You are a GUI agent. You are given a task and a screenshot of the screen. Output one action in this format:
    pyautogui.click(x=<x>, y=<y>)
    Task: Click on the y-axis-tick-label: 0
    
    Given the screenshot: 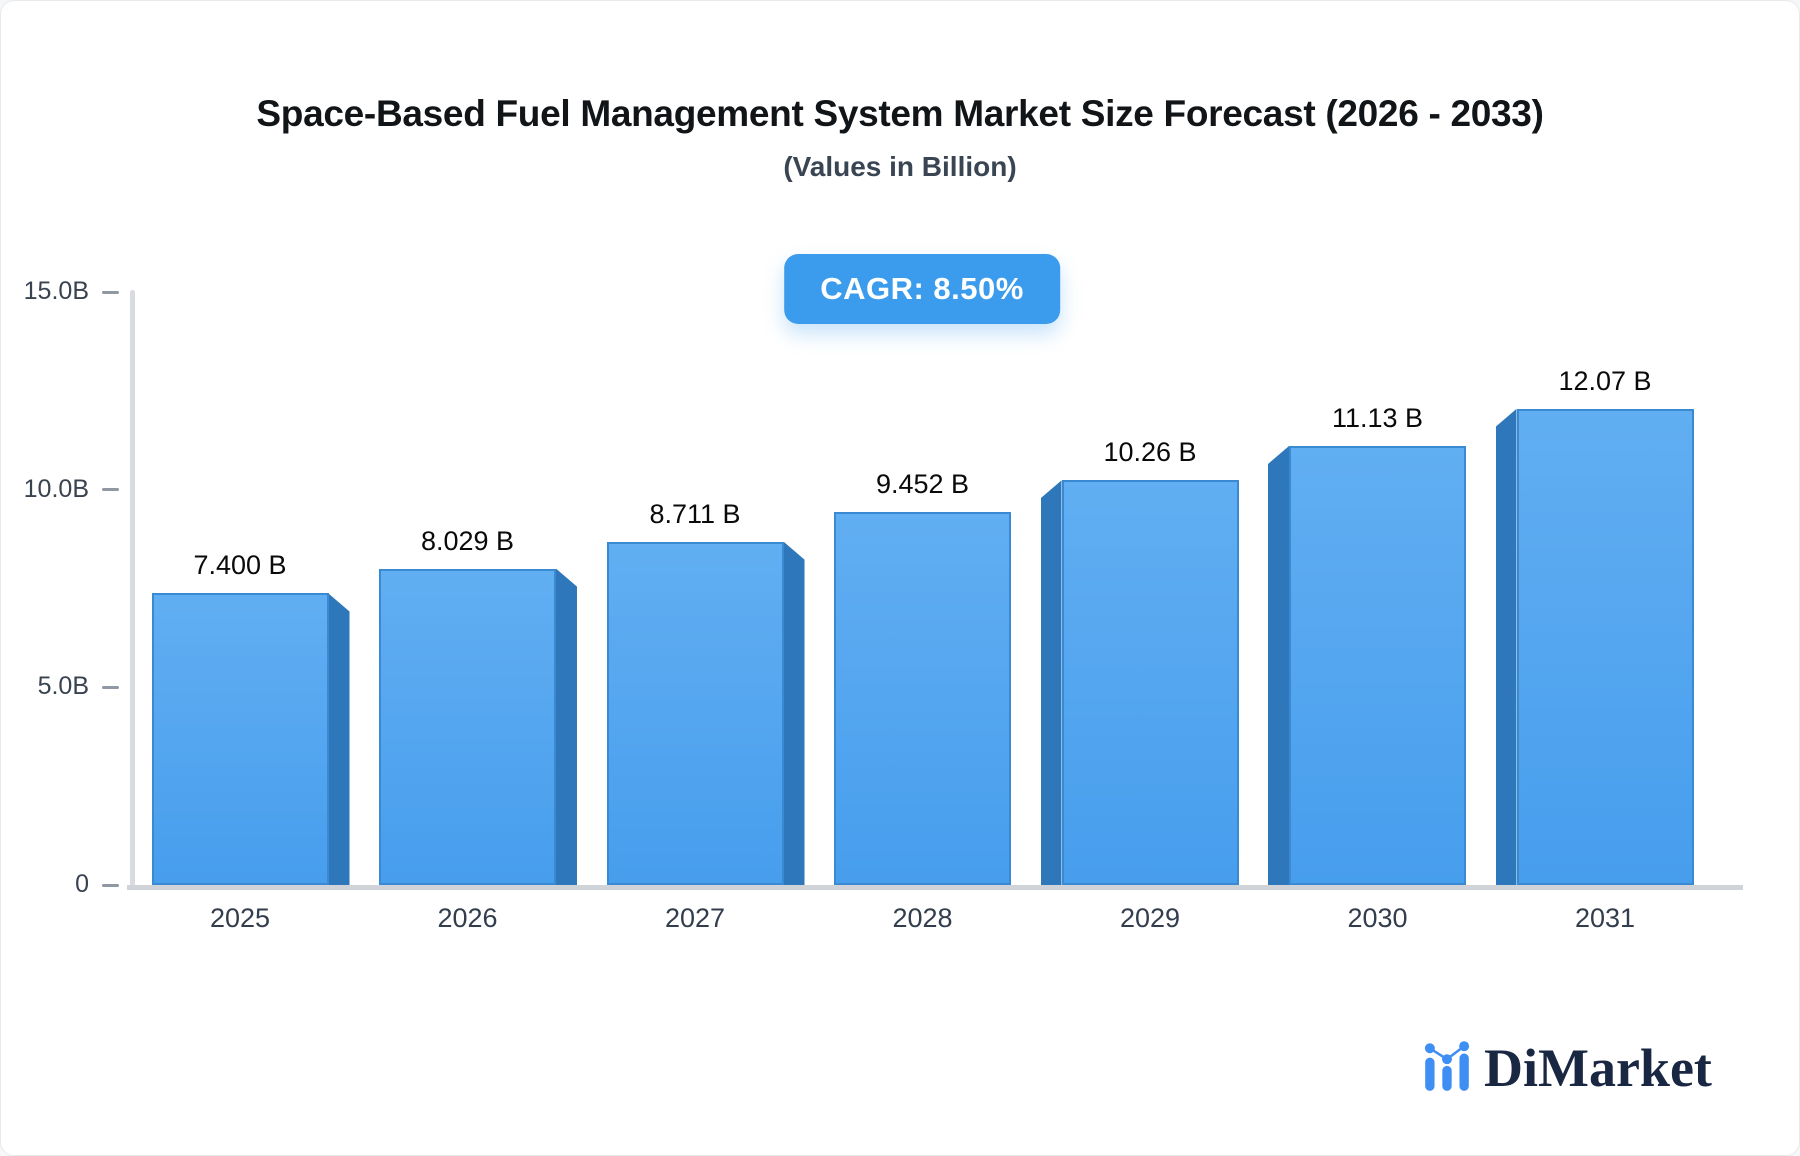 What is the action you would take?
    pyautogui.click(x=82, y=884)
    